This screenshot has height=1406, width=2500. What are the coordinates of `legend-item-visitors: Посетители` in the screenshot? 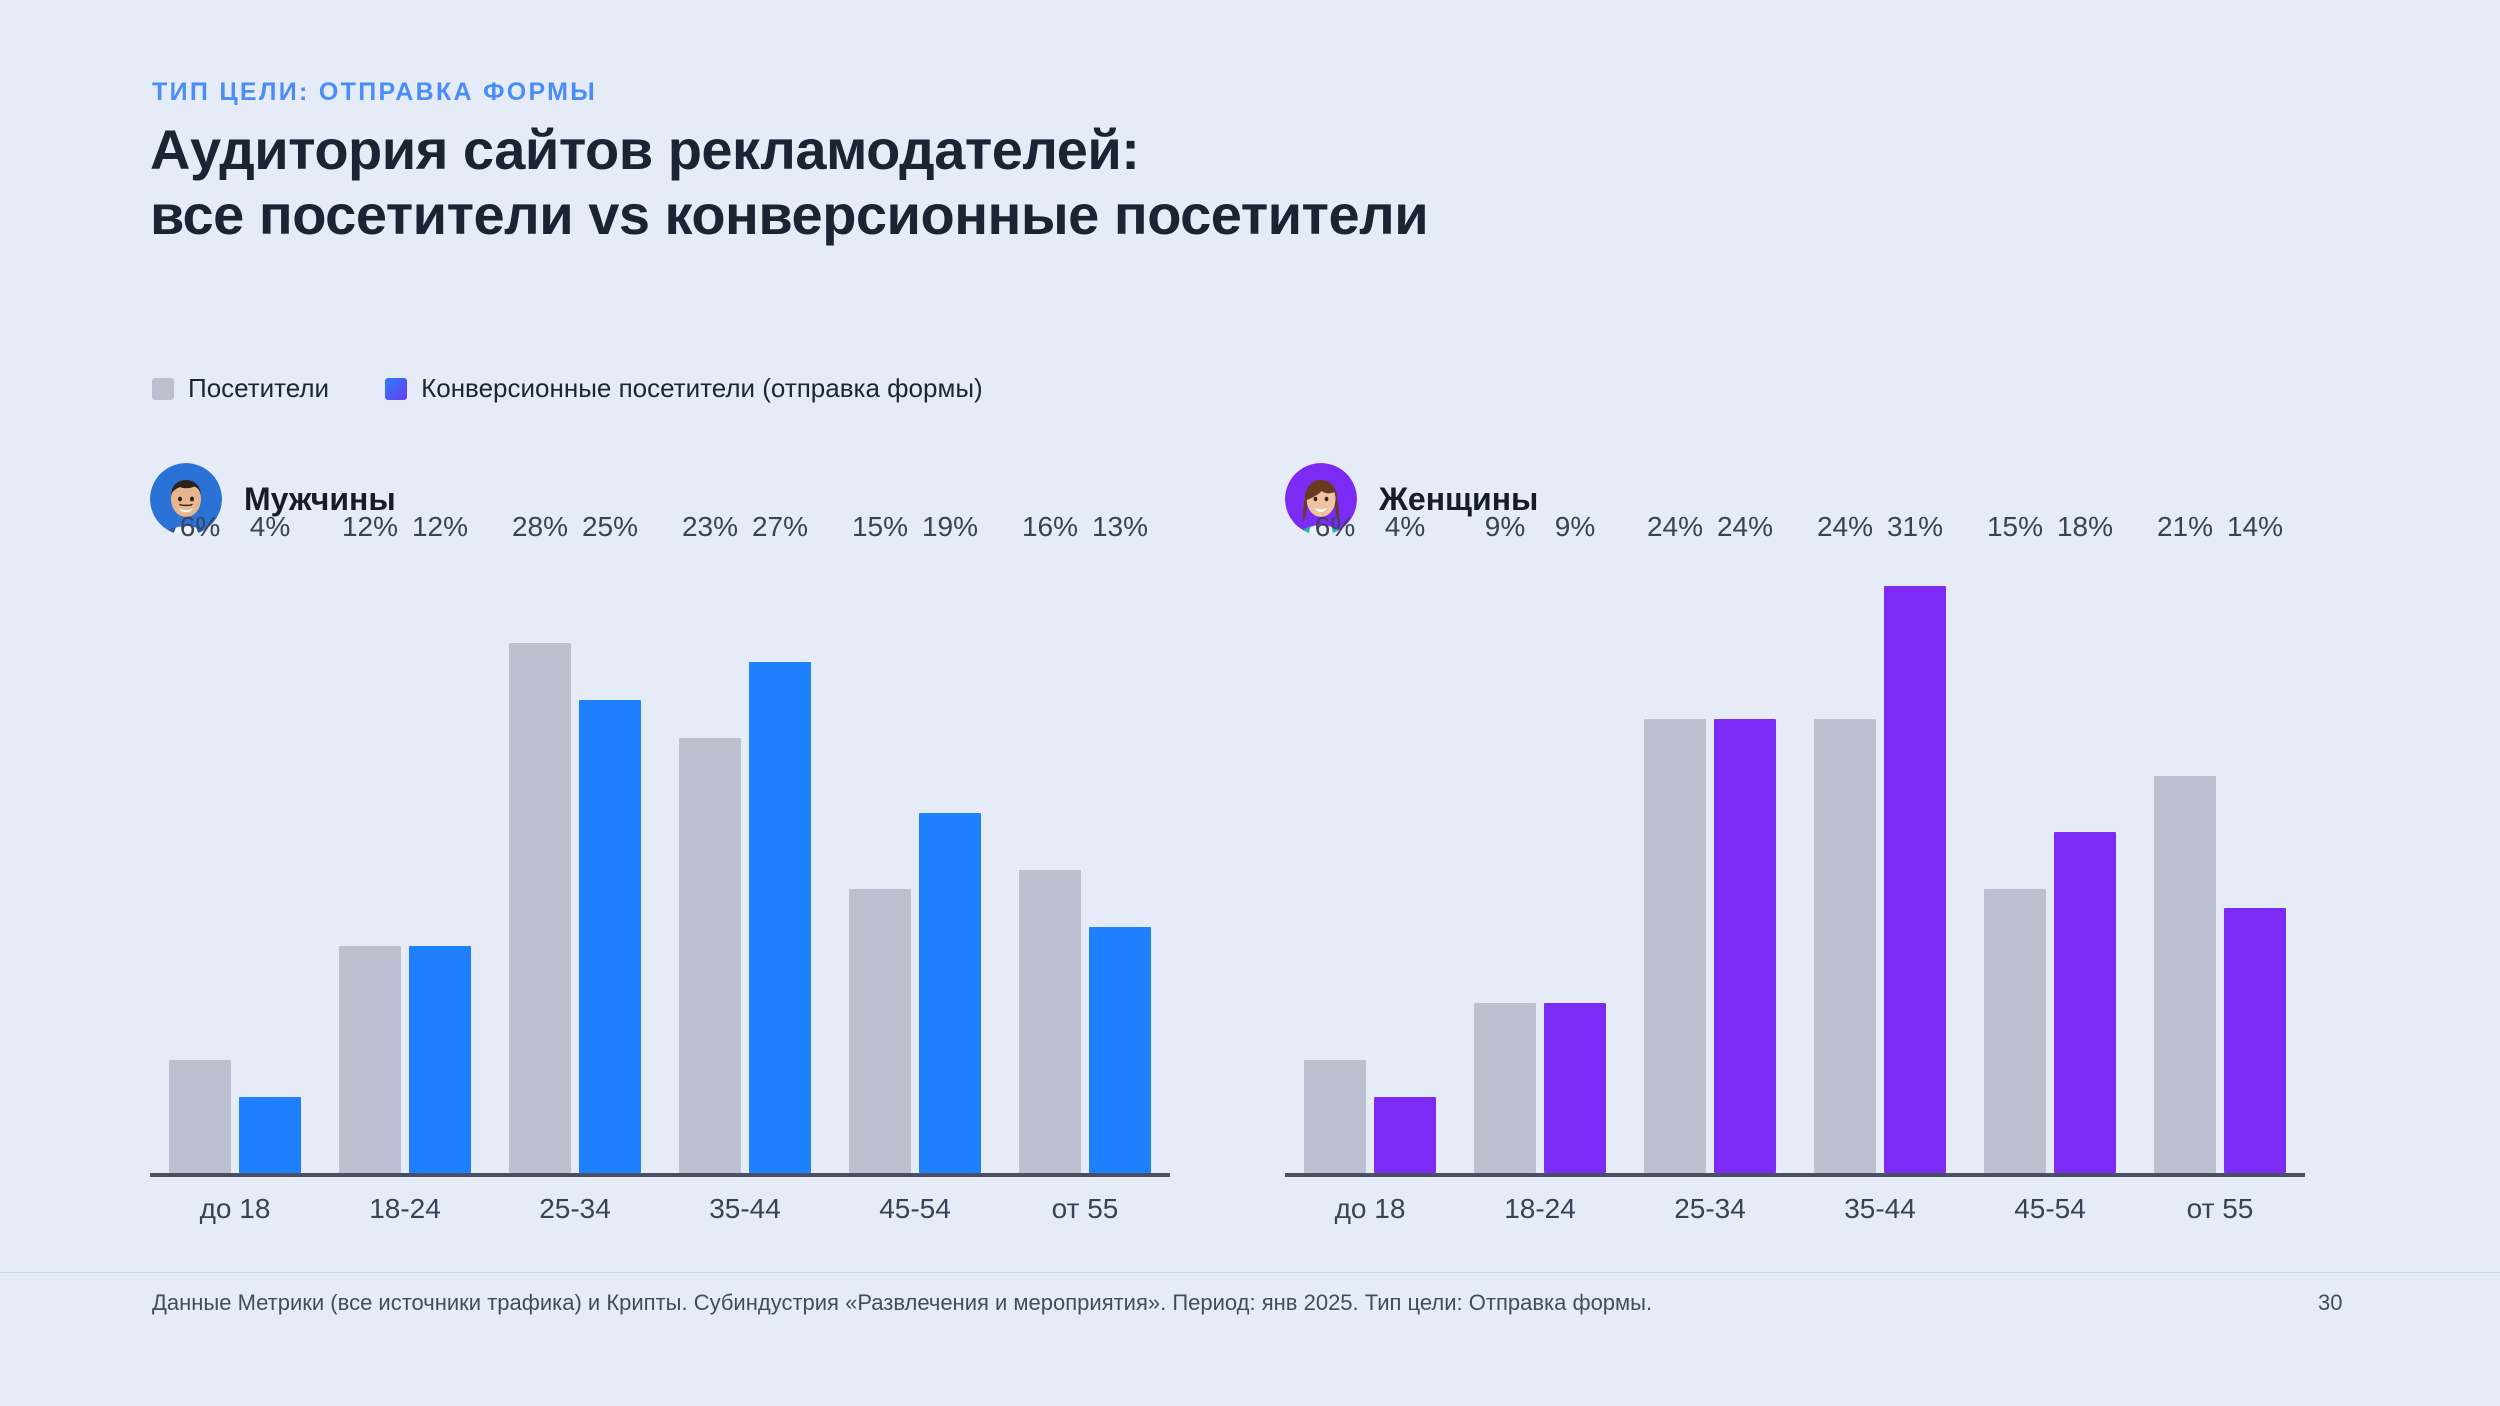 It's located at (240, 388).